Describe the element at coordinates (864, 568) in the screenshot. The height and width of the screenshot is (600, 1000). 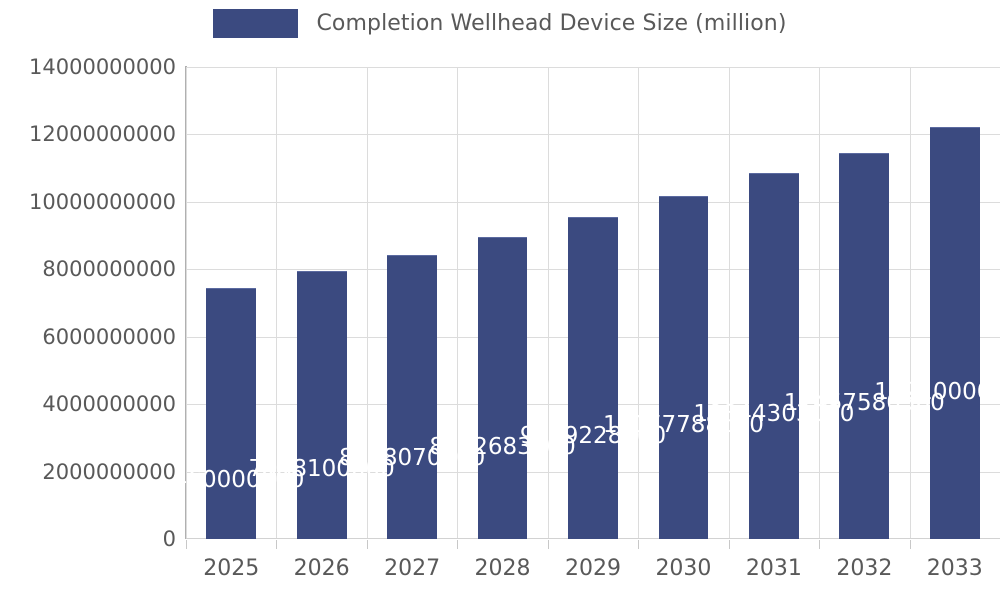
I see `x-axis-tick-label: 2032` at that location.